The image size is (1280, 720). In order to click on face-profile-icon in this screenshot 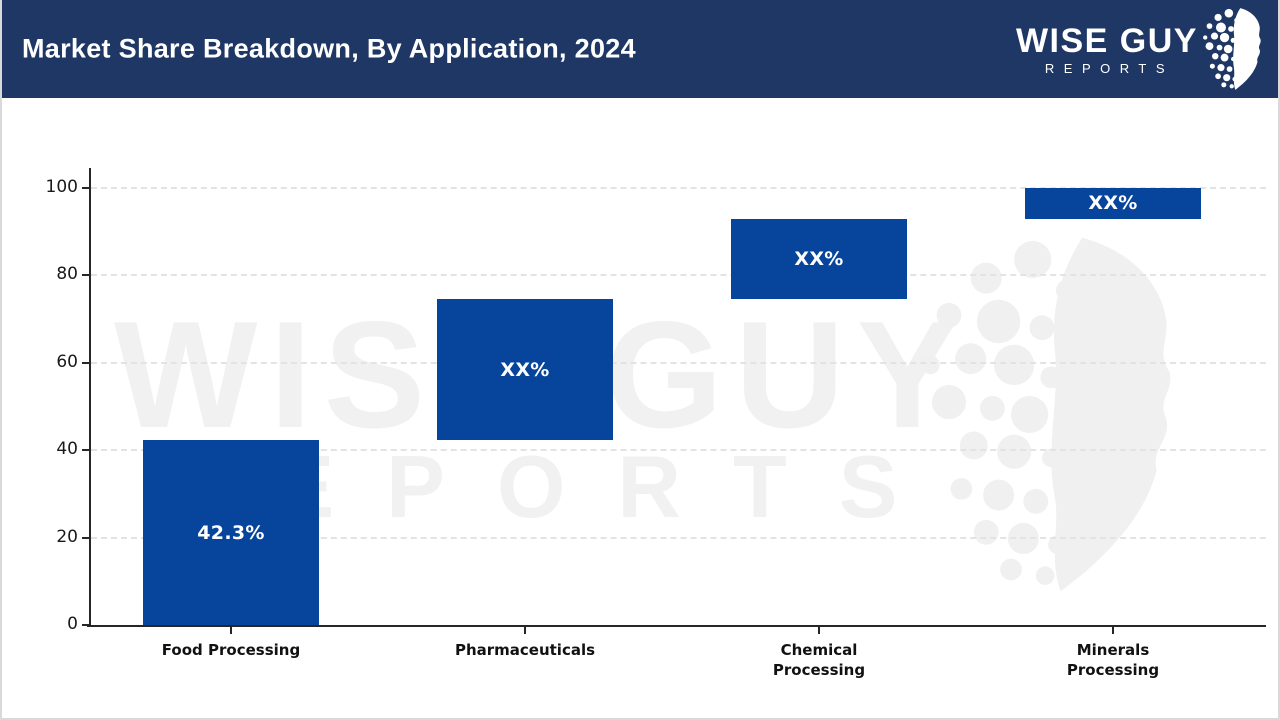, I will do `click(1232, 49)`.